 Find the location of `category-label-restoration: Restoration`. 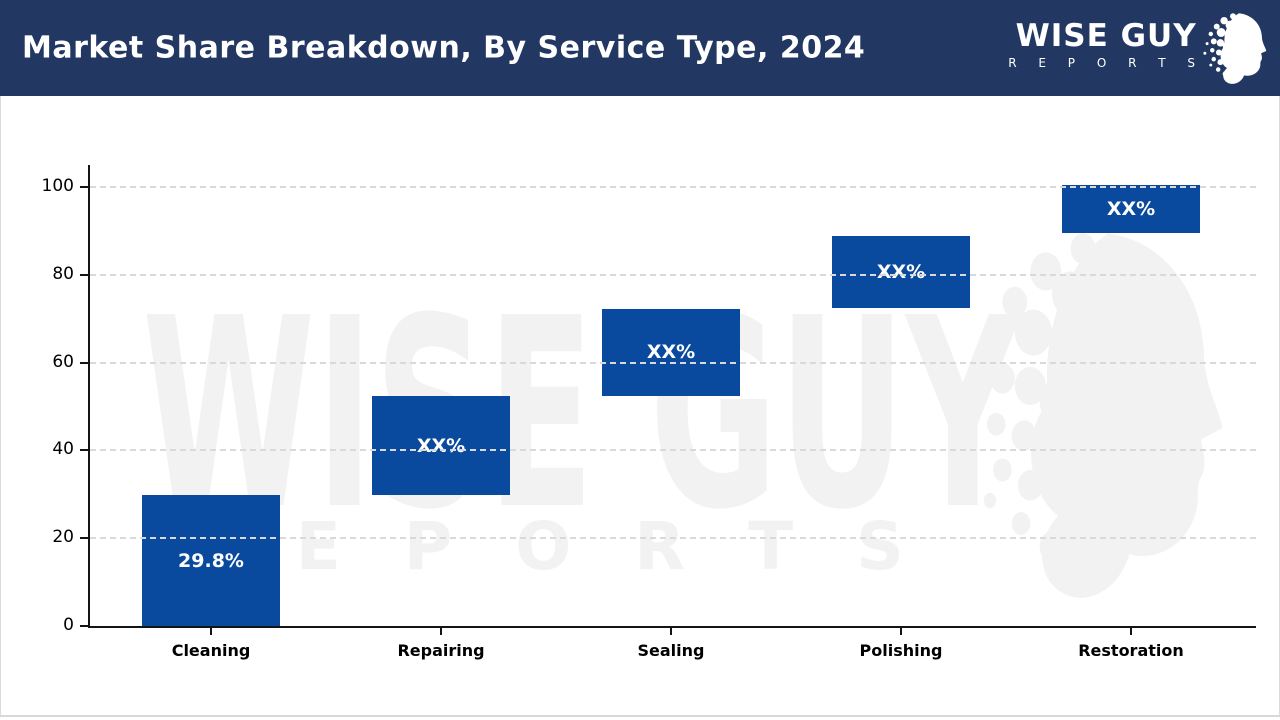

category-label-restoration: Restoration is located at coordinates (1131, 650).